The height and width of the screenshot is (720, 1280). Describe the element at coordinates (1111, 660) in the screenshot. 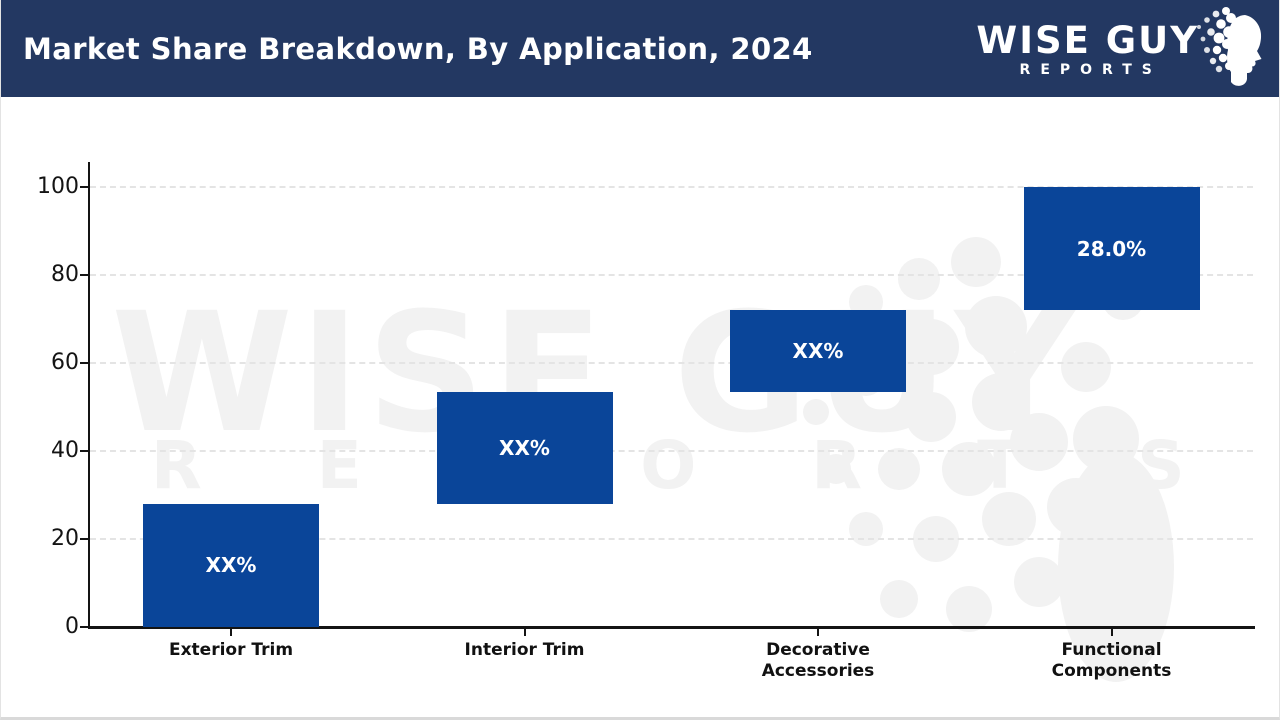

I see `x-axis-category-label: Functional Components` at that location.